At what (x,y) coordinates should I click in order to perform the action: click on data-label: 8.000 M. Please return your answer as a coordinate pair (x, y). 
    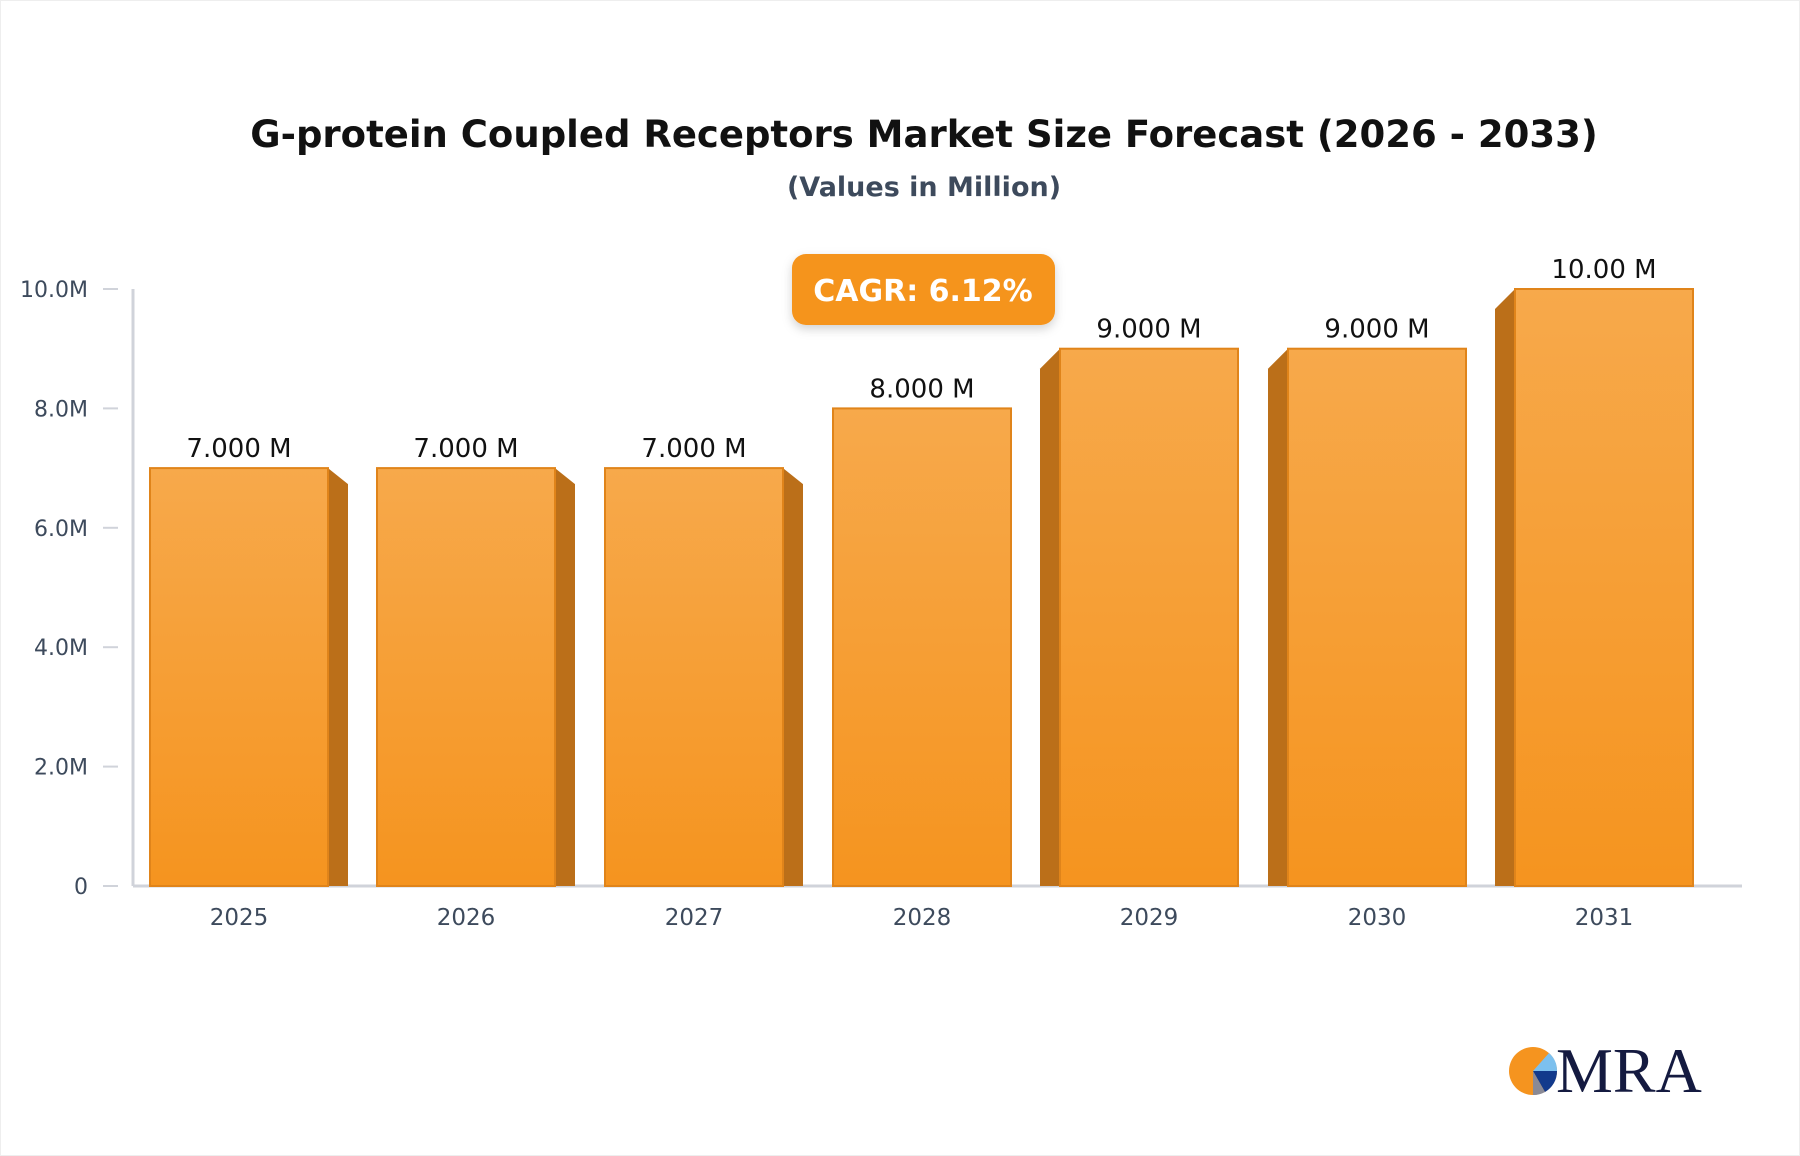
    Looking at the image, I should click on (921, 389).